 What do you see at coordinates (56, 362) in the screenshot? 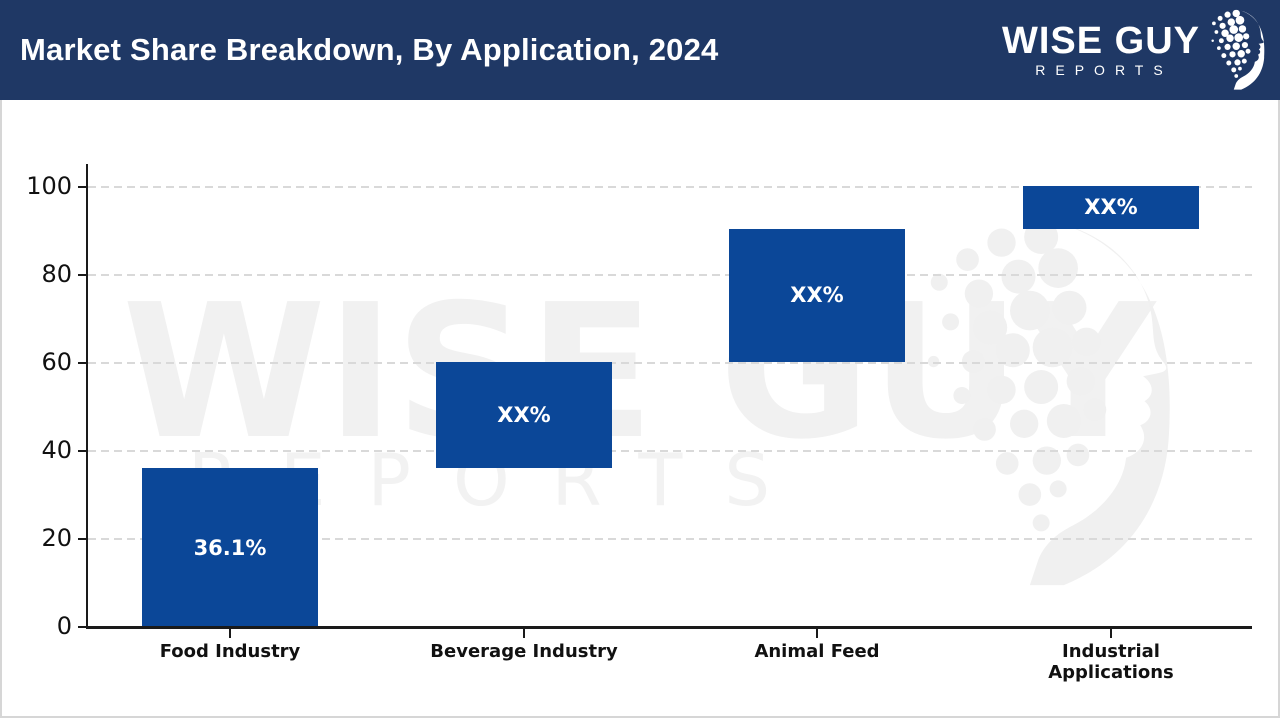
I see `y-tick-label: 60` at bounding box center [56, 362].